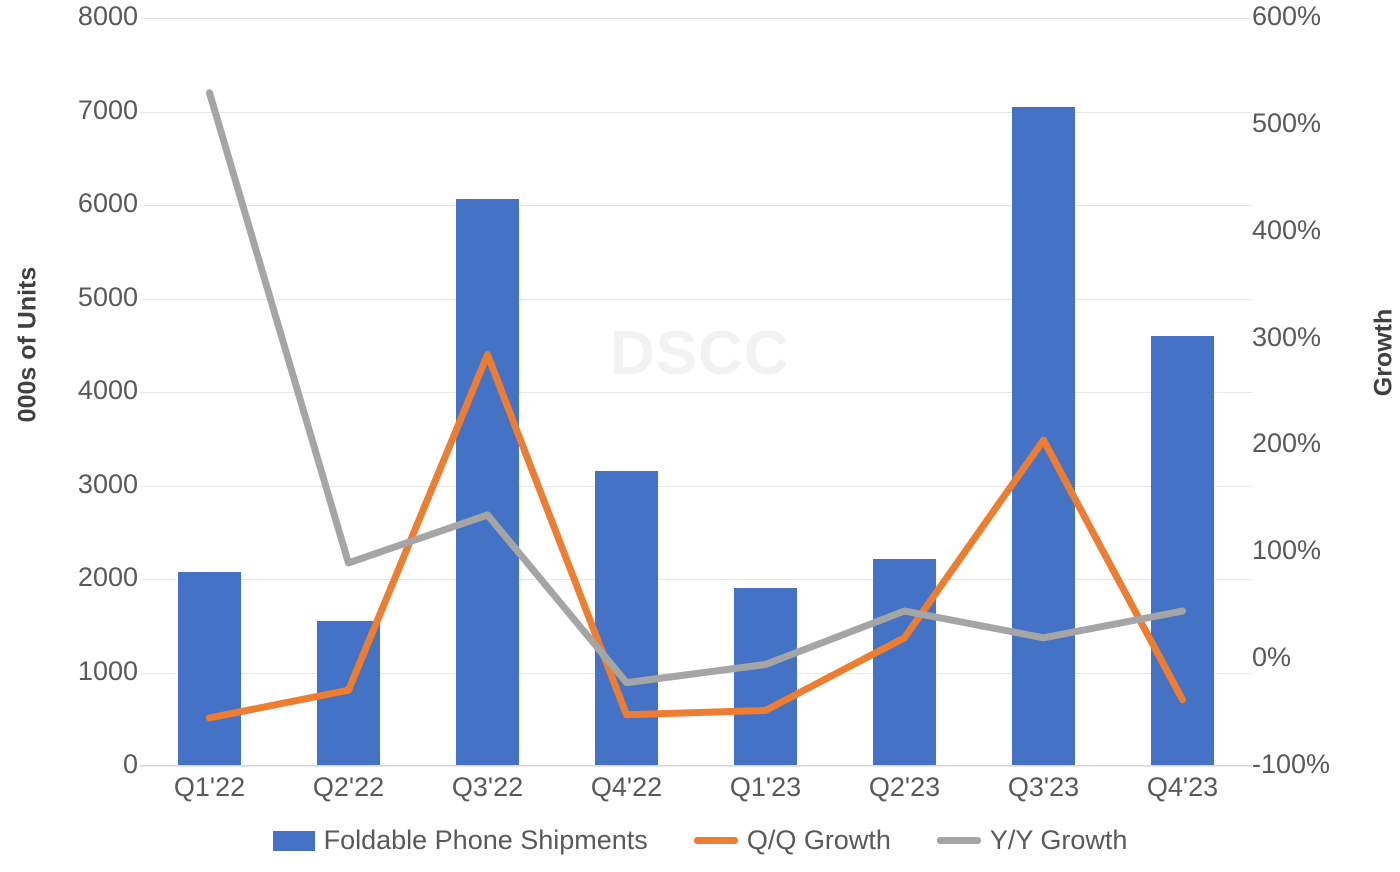 The image size is (1400, 872). What do you see at coordinates (293, 840) in the screenshot?
I see `legend-swatch-bar-icon` at bounding box center [293, 840].